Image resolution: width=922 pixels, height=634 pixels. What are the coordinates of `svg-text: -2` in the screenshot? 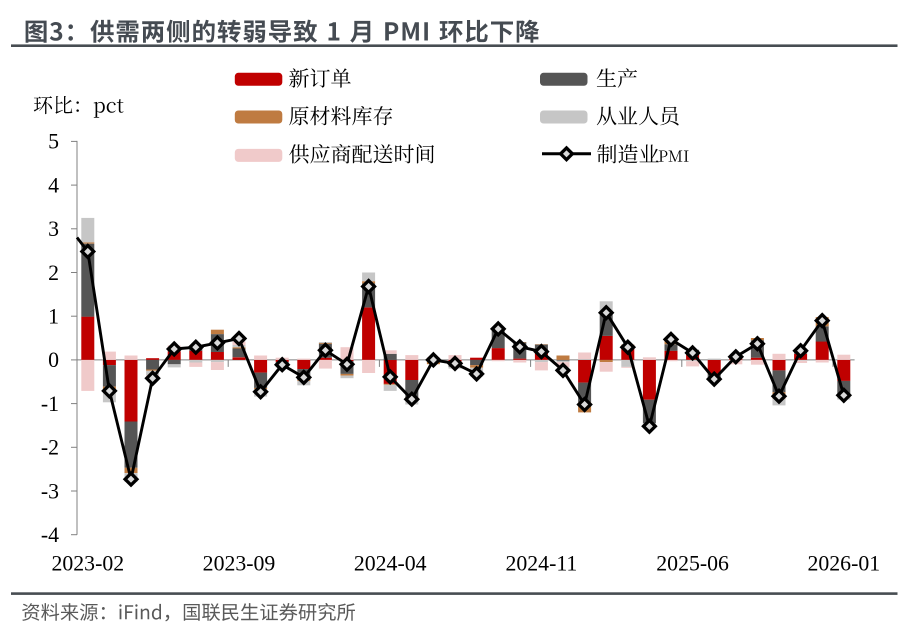 It's located at (50, 448).